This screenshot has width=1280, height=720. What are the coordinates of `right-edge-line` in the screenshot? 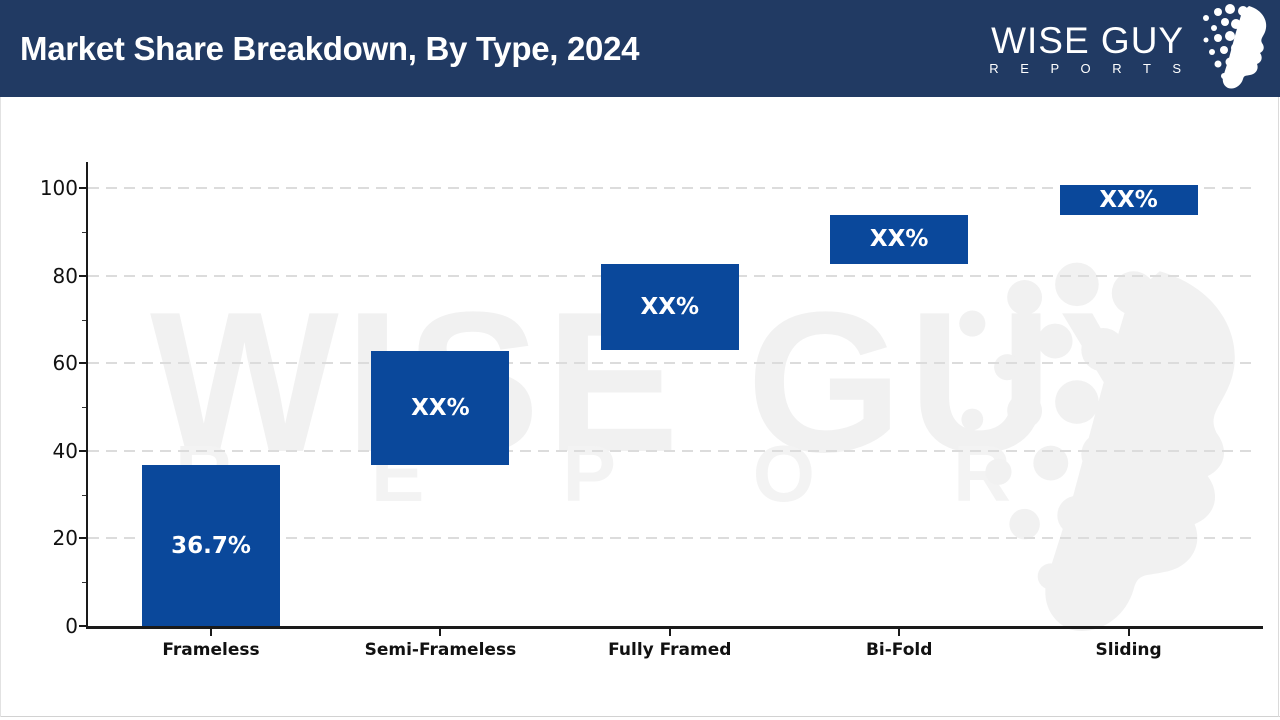 It's located at (1278, 407).